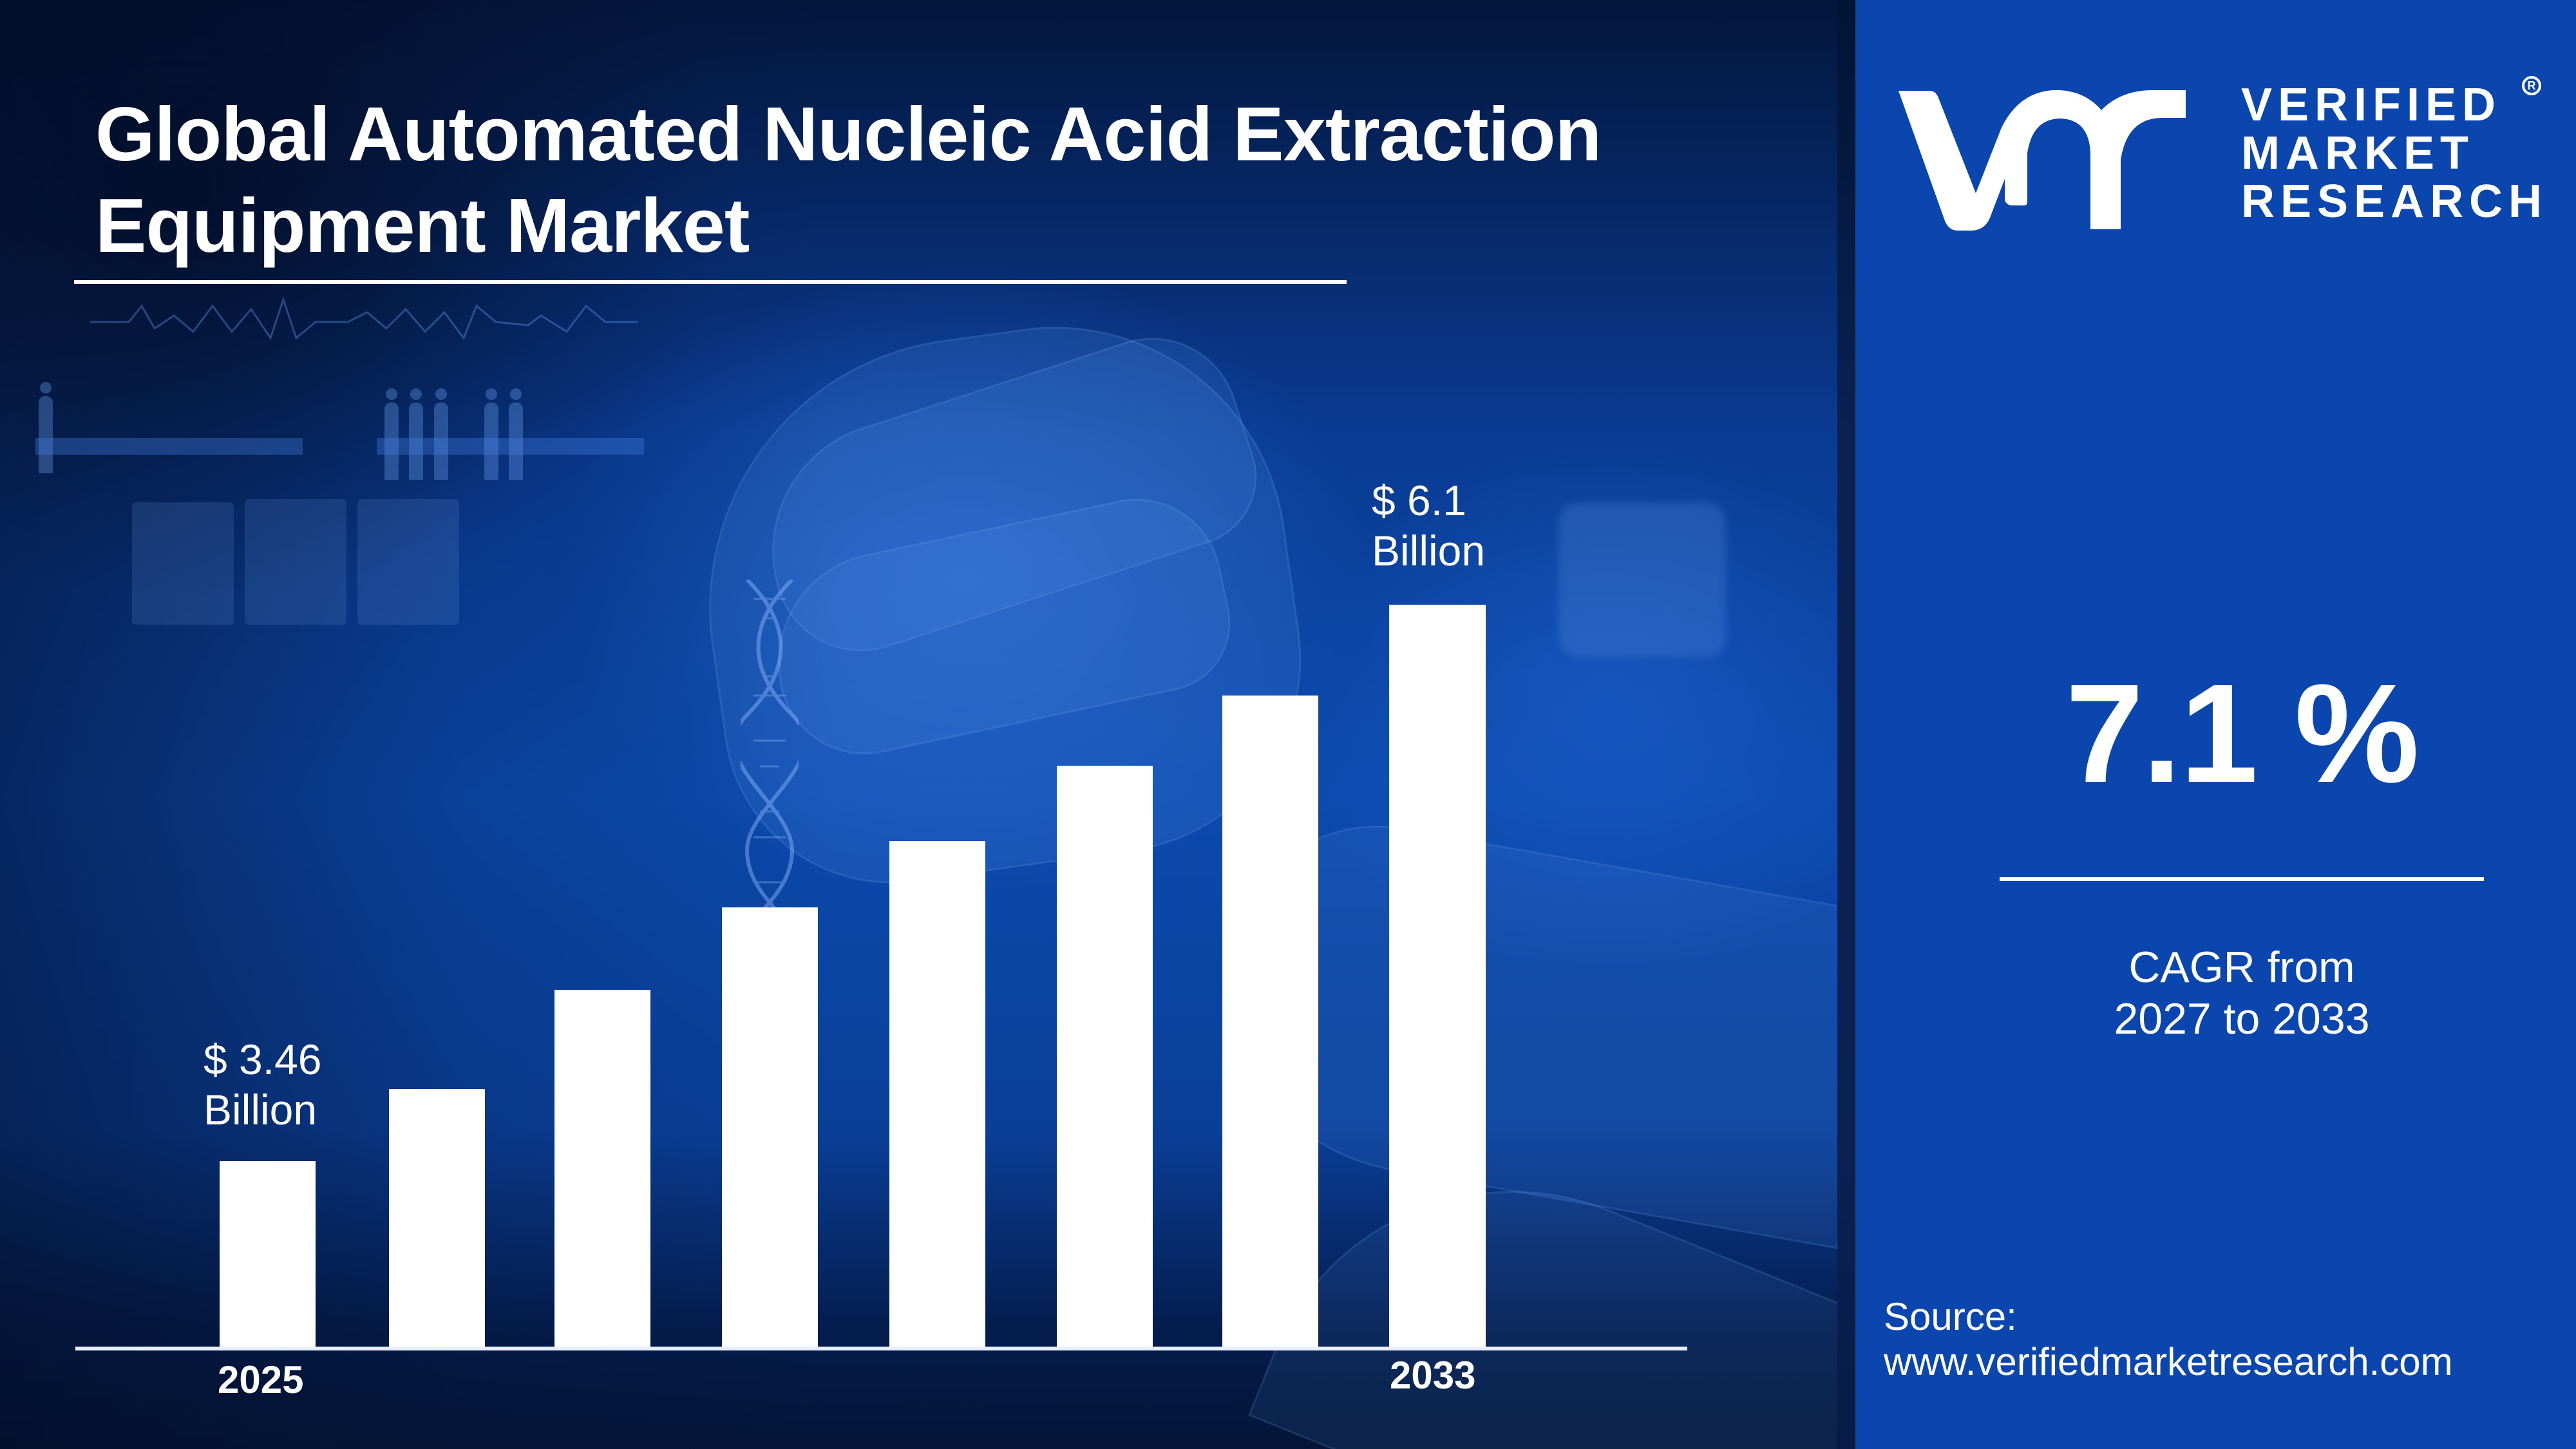 This screenshot has width=2576, height=1449. What do you see at coordinates (848, 134) in the screenshot?
I see `title-line-1: Global Automated Nucleic Acid Extraction` at bounding box center [848, 134].